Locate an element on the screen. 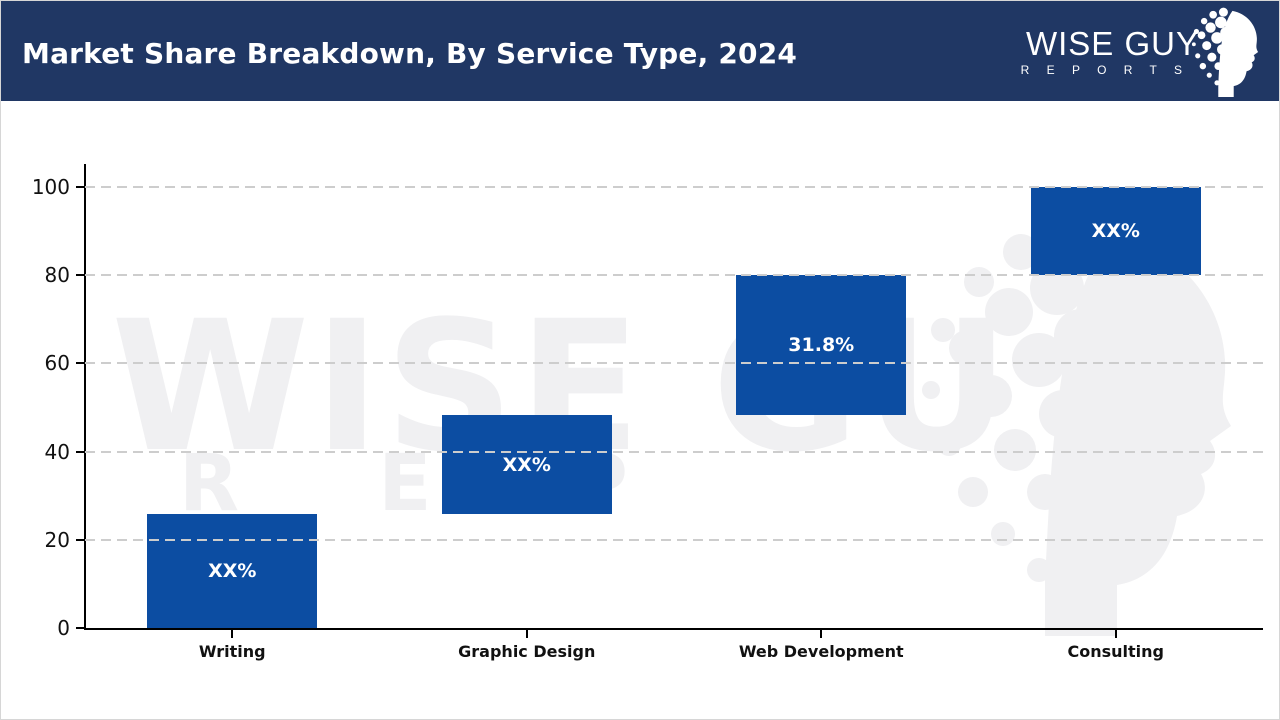  bar-writing: XX% is located at coordinates (232, 571).